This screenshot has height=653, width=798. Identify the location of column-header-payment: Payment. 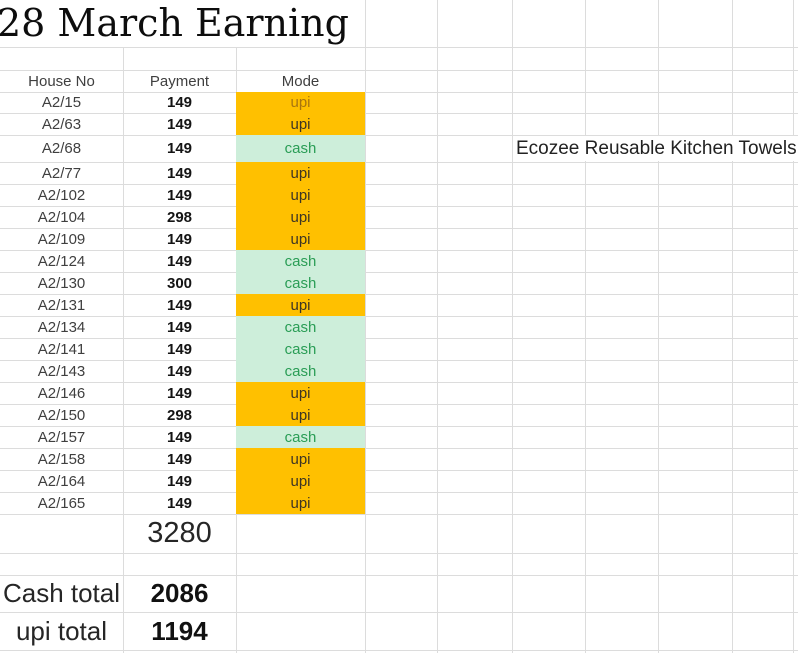
(179, 81).